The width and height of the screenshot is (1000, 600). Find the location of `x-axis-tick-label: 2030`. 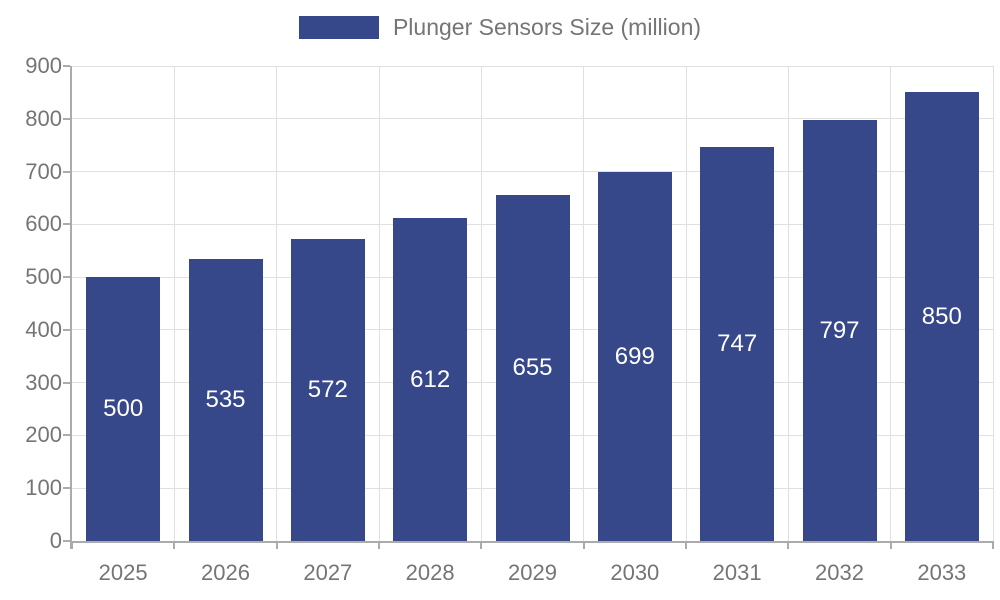

x-axis-tick-label: 2030 is located at coordinates (635, 572).